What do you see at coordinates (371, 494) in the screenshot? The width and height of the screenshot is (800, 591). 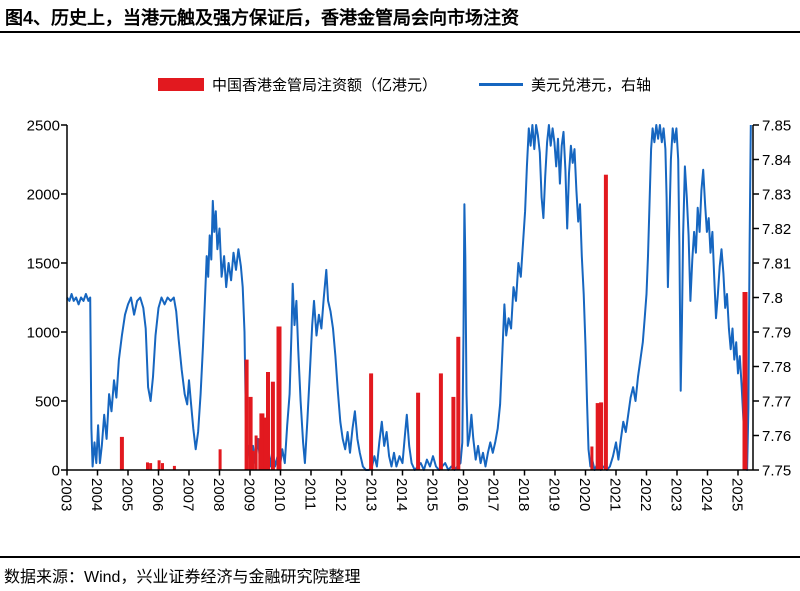 I see `x-axis-tick-label: 2013` at bounding box center [371, 494].